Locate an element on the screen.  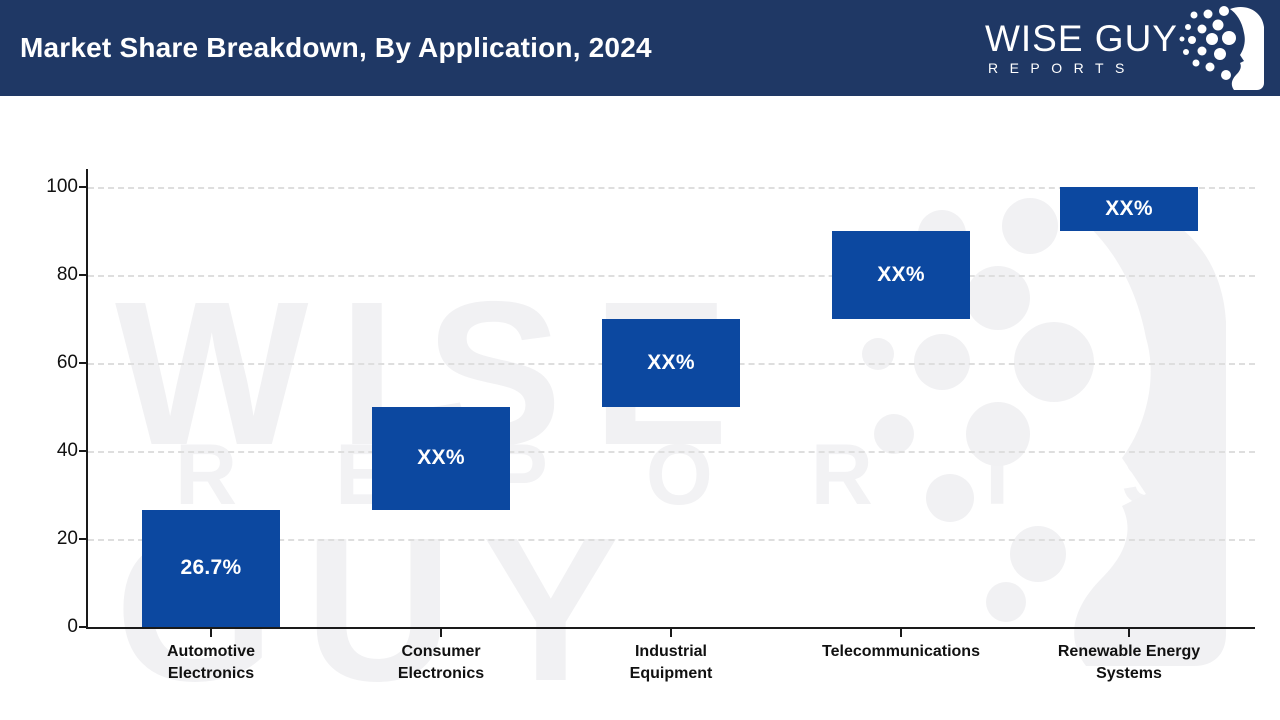
bar-segment: 26.7% is located at coordinates (211, 568).